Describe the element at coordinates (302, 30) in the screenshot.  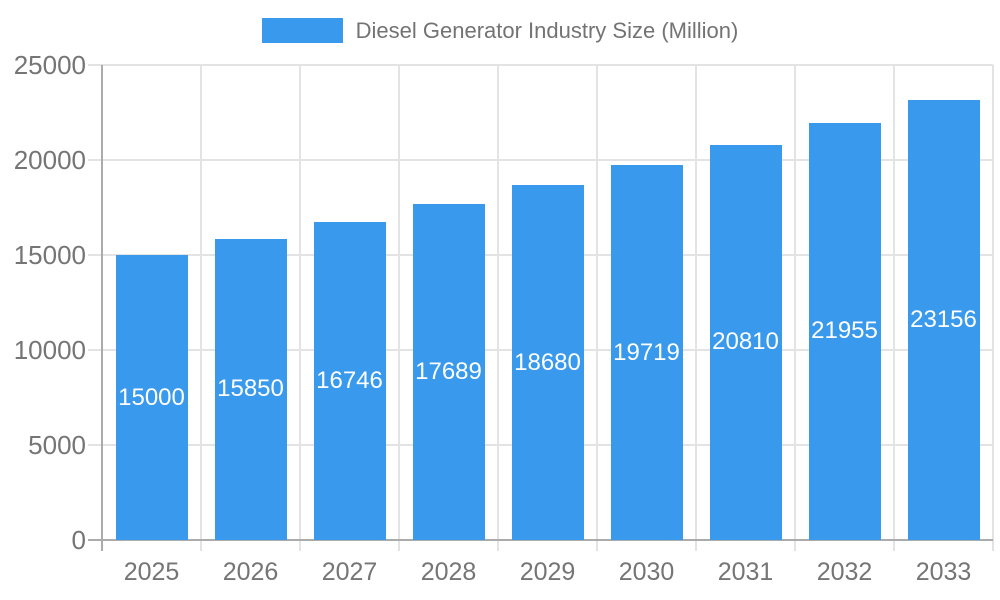
I see `legend-swatch` at that location.